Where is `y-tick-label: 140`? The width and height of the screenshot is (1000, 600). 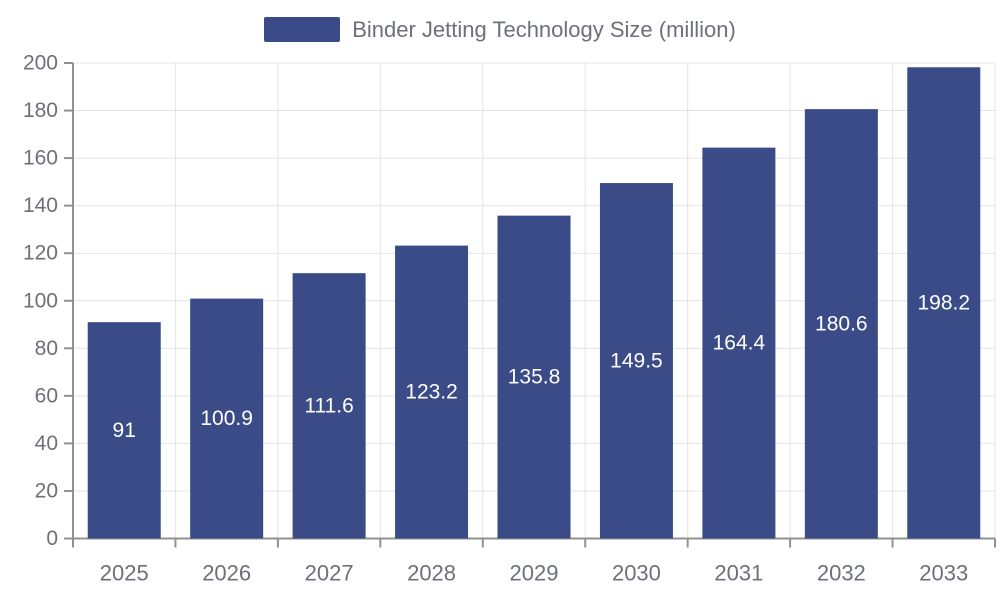 y-tick-label: 140 is located at coordinates (40, 205).